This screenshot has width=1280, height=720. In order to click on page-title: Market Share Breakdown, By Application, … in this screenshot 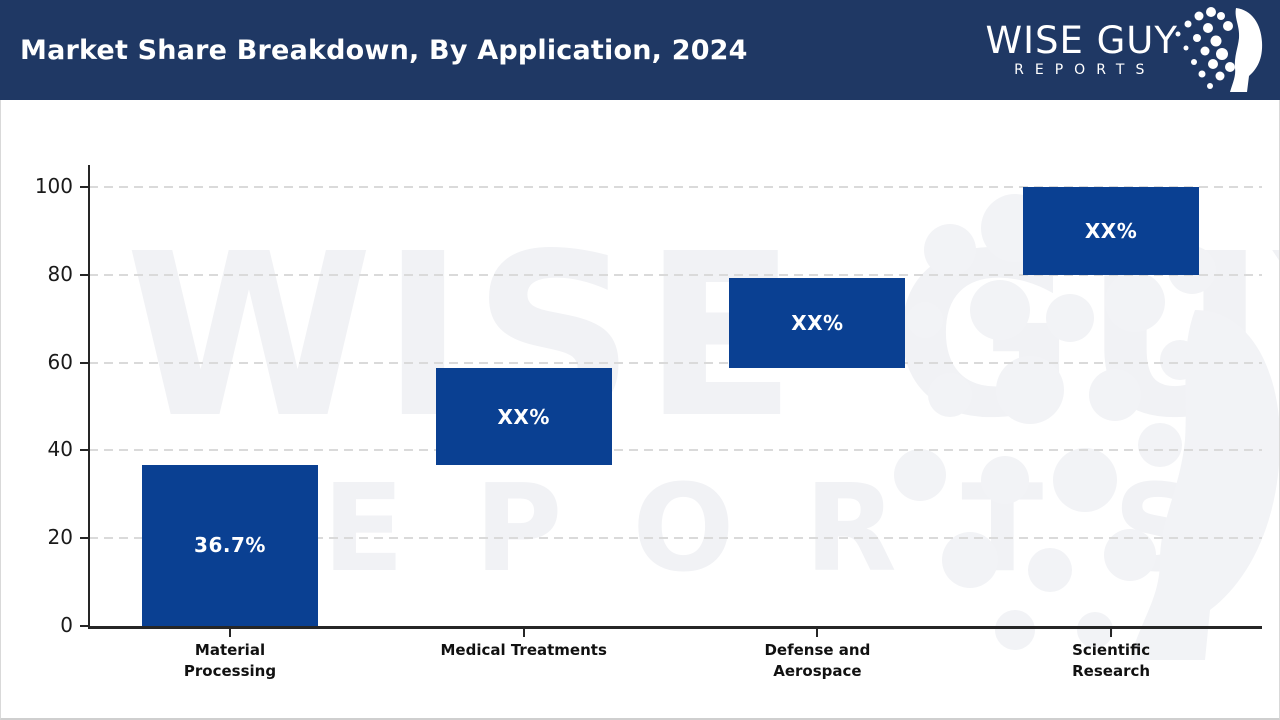, I will do `click(384, 50)`.